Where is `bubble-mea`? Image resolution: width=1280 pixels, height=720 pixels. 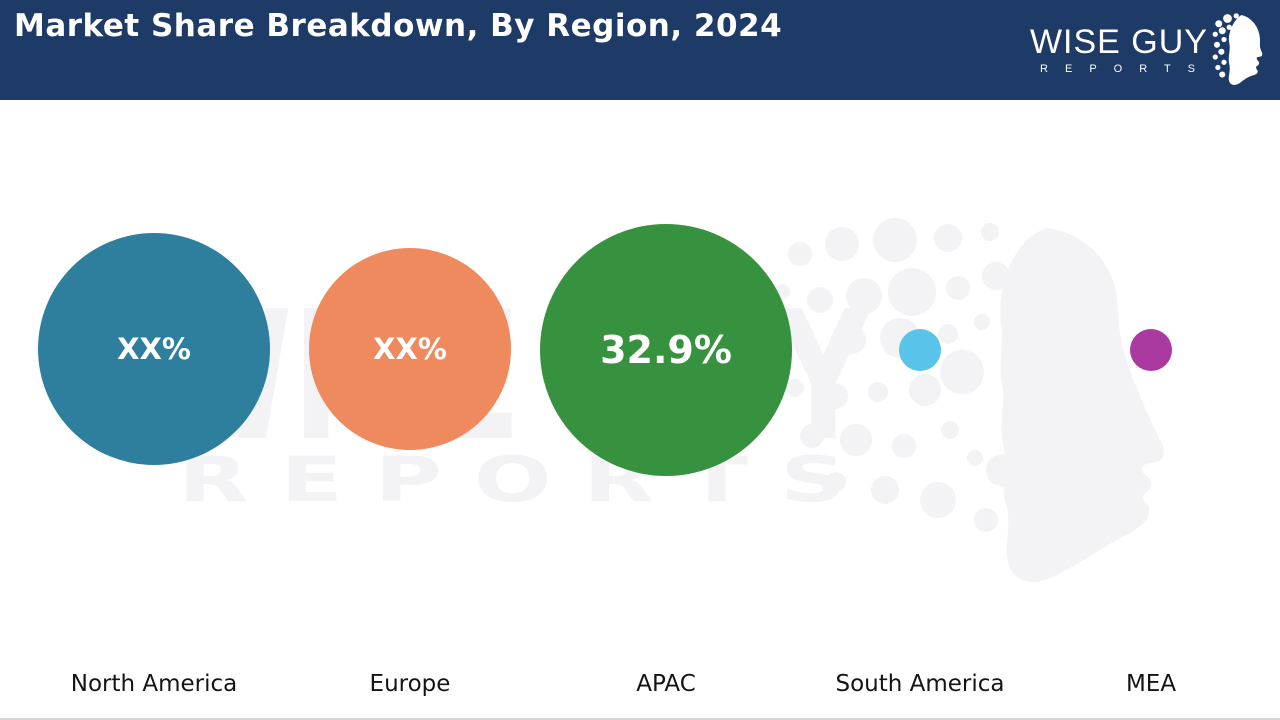 bubble-mea is located at coordinates (1151, 350).